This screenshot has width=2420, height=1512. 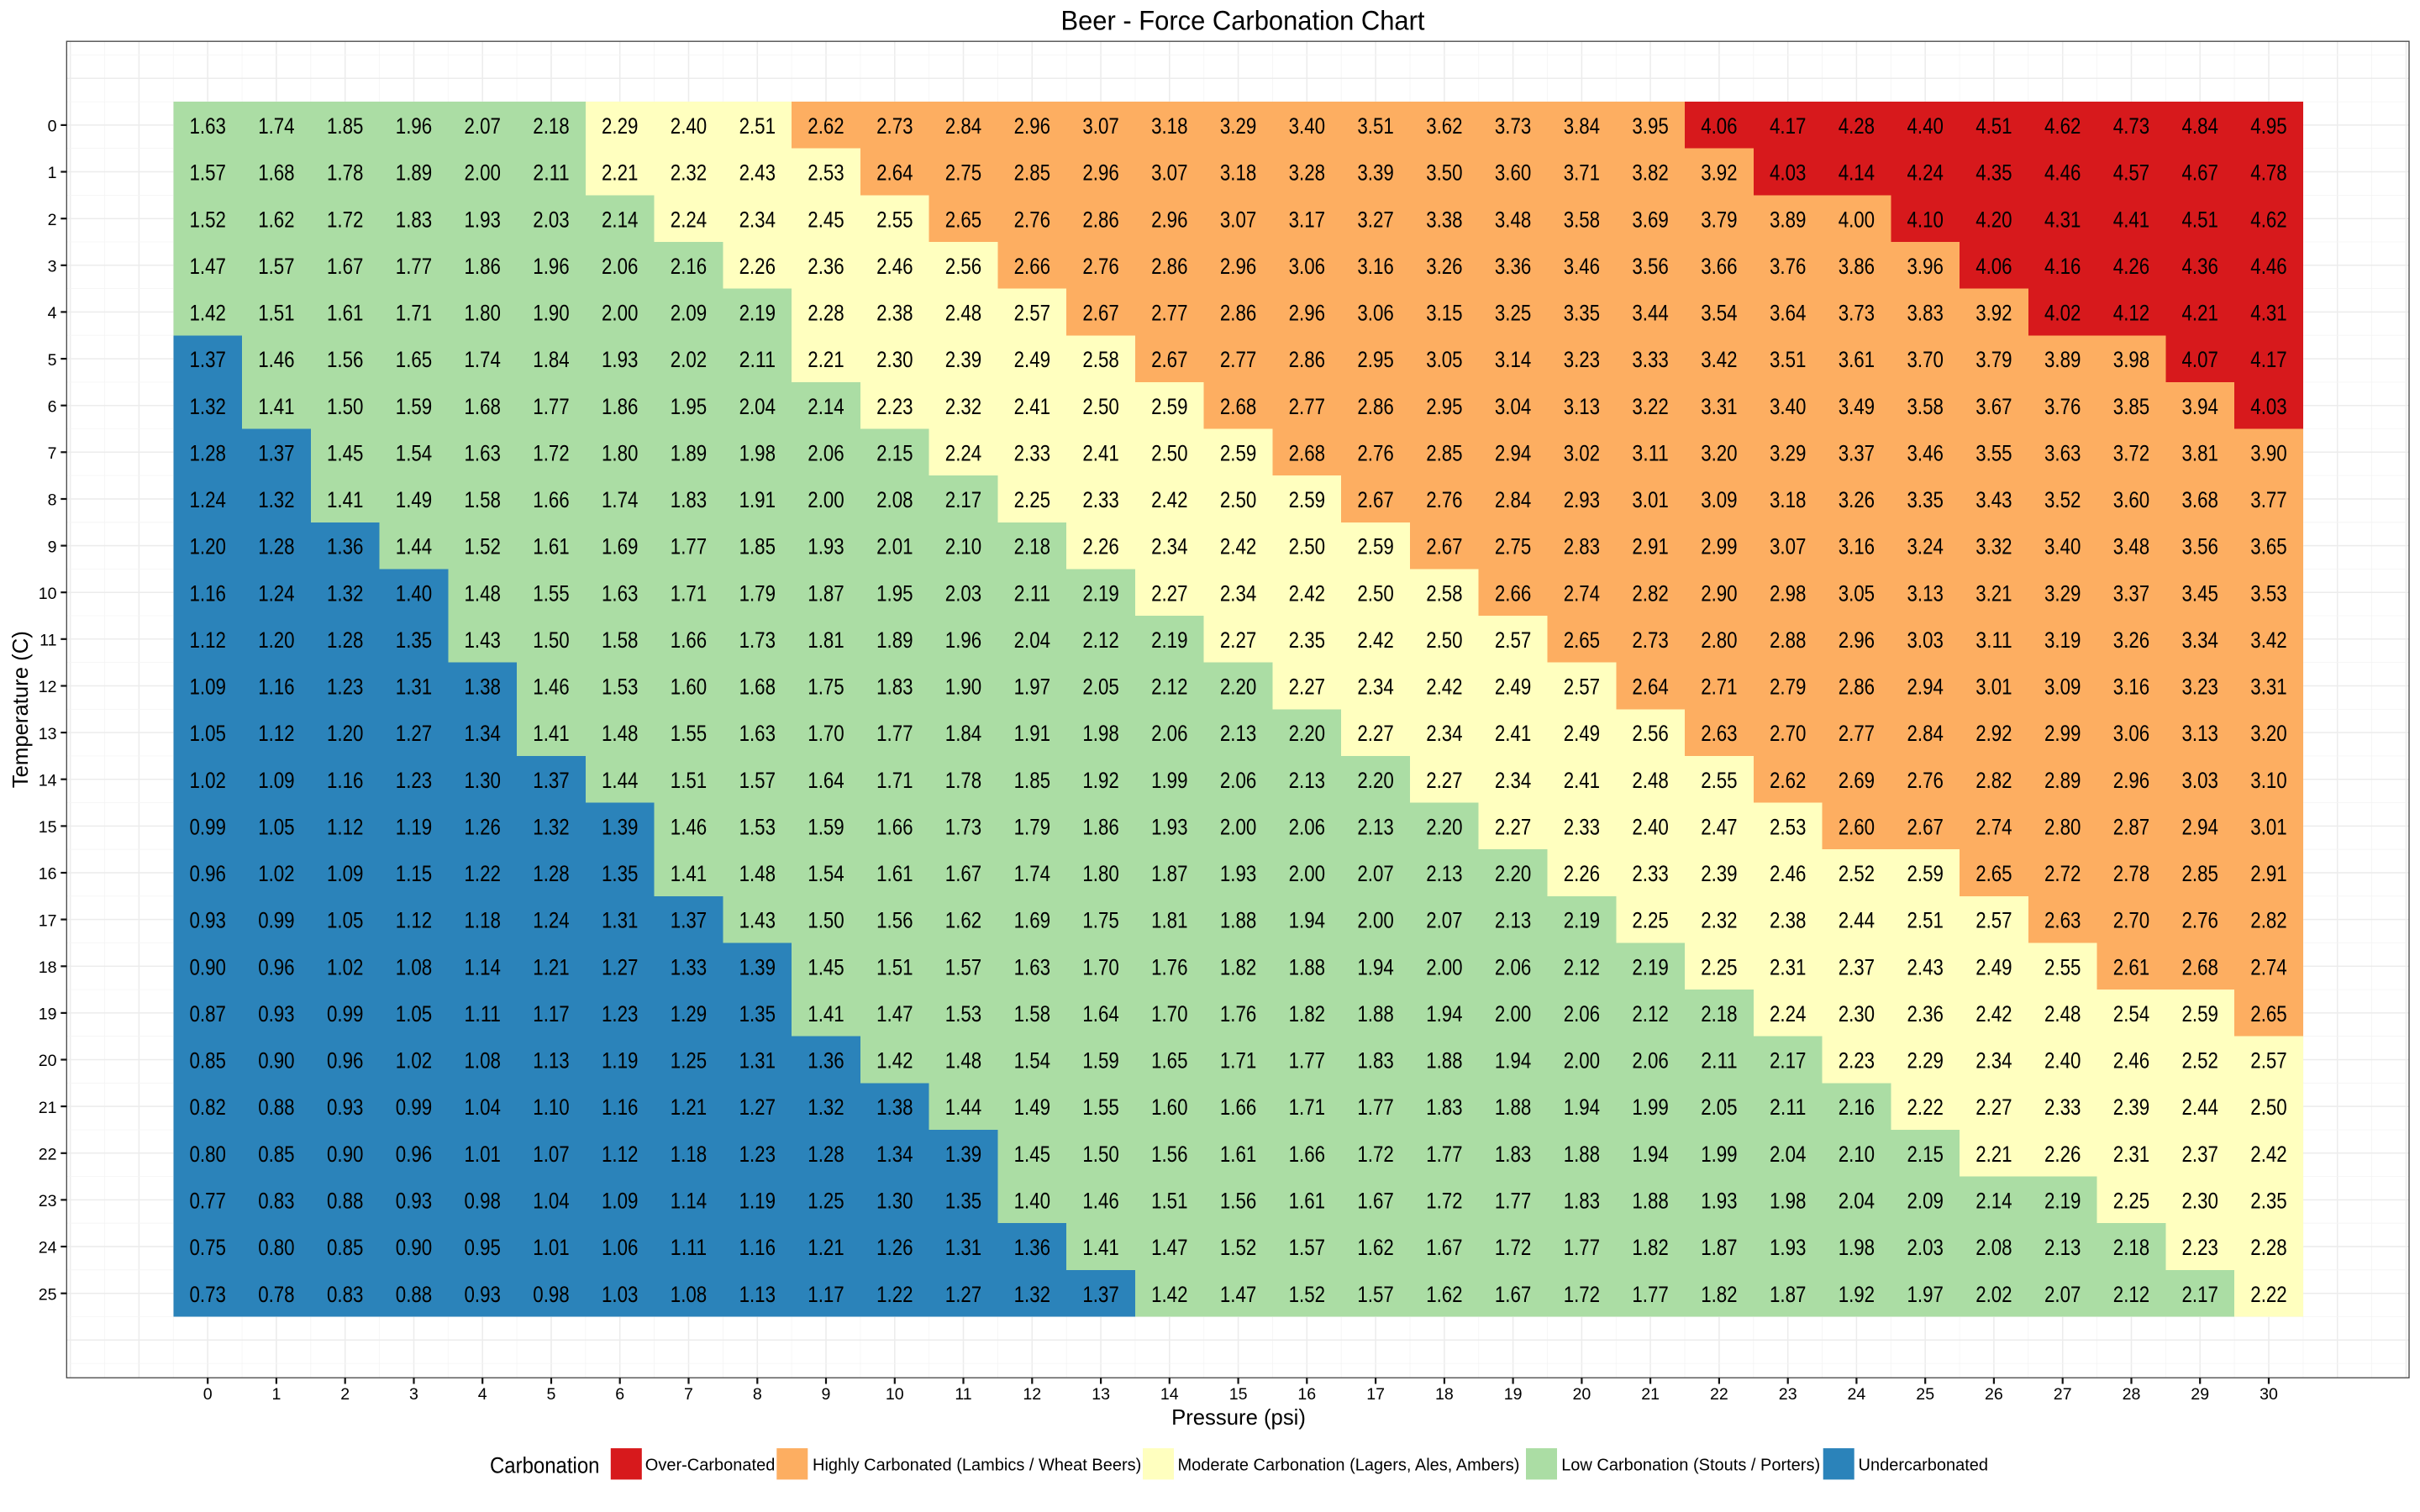 What do you see at coordinates (689, 1154) in the screenshot?
I see `svg-text: 1.18` at bounding box center [689, 1154].